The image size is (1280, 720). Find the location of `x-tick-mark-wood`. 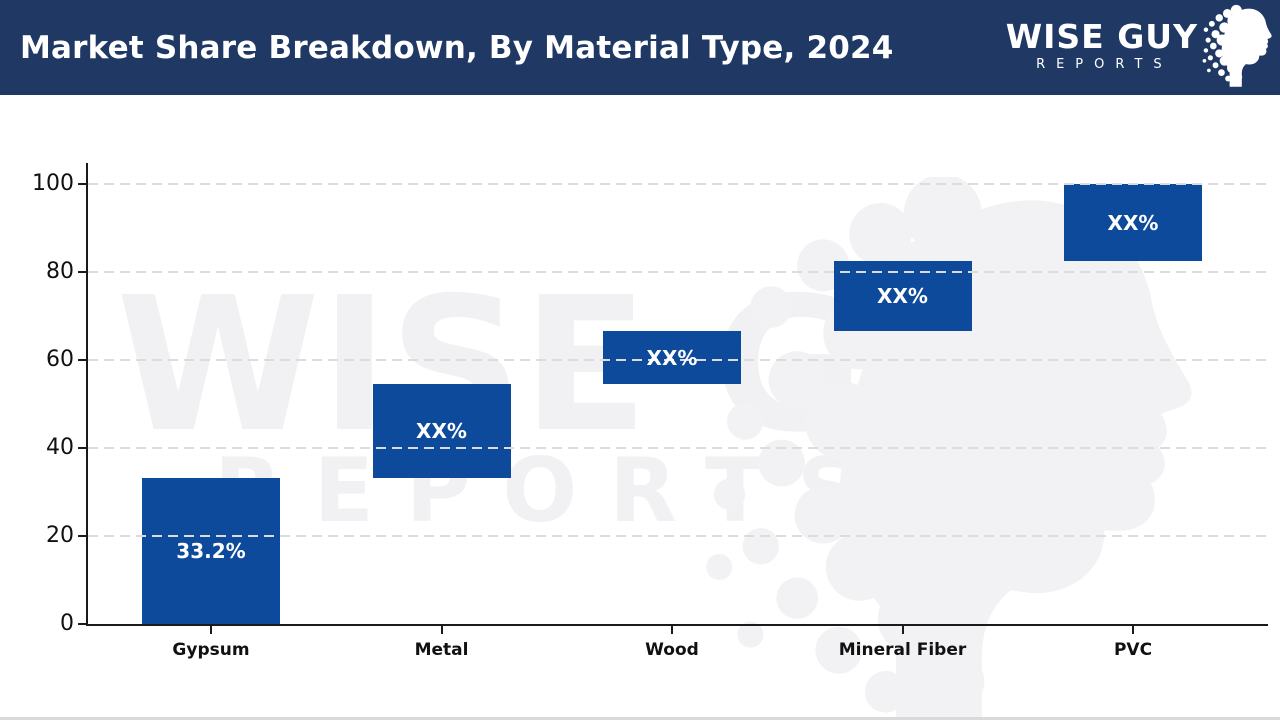

x-tick-mark-wood is located at coordinates (672, 630).